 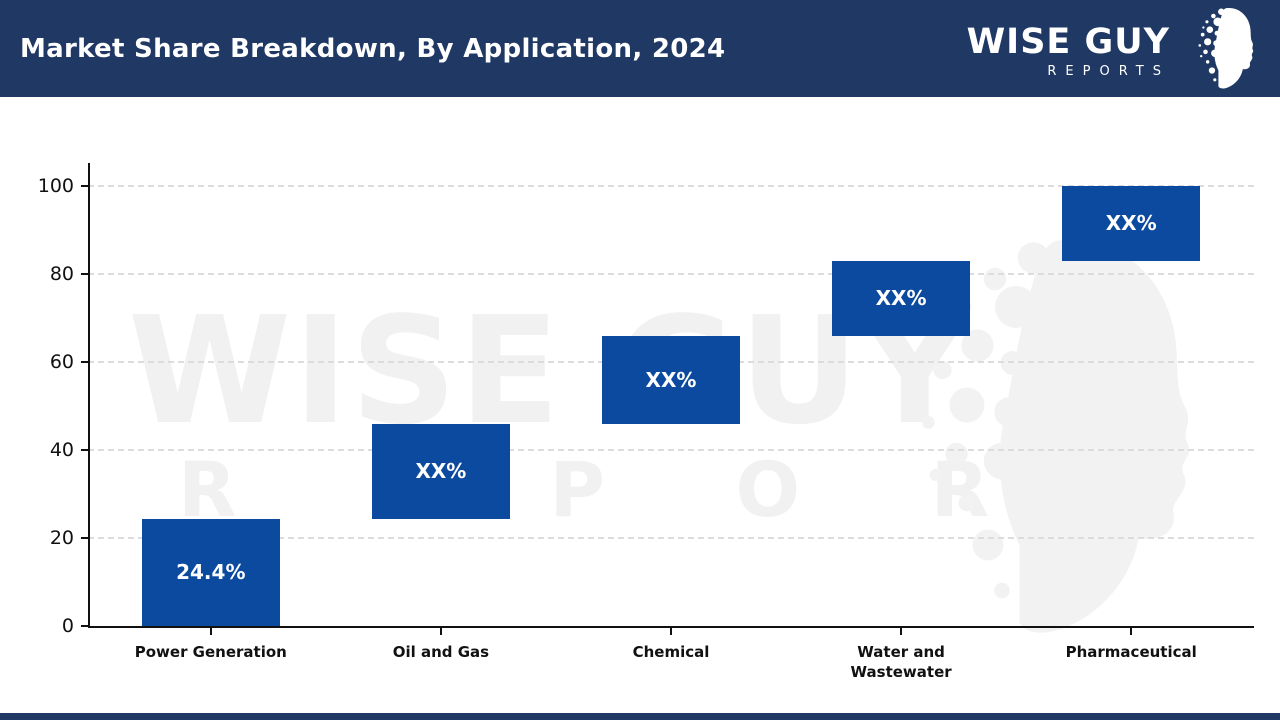 What do you see at coordinates (1068, 42) in the screenshot?
I see `logo-wordmark: WISE GUY` at bounding box center [1068, 42].